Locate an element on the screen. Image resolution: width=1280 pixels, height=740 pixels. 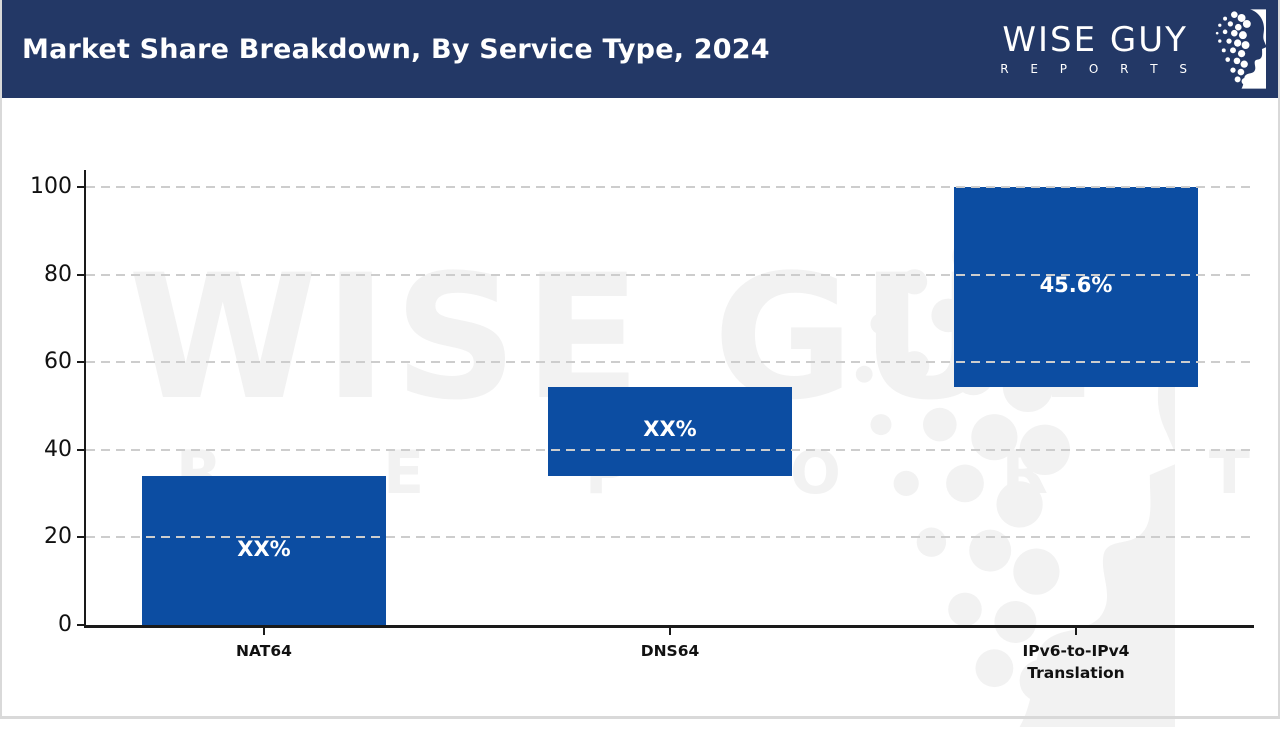
y-axis-tick-label: 80 is located at coordinates (58, 274).